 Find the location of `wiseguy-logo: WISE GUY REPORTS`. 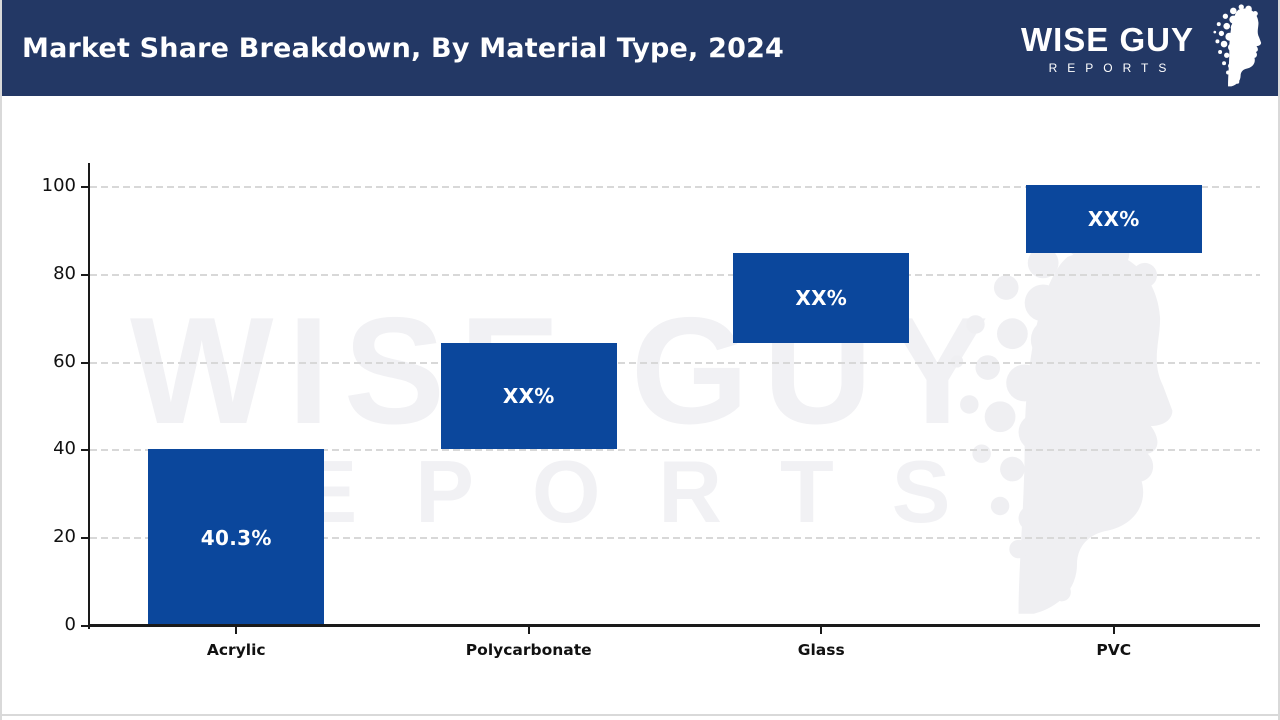

wiseguy-logo: WISE GUY REPORTS is located at coordinates (1144, 48).